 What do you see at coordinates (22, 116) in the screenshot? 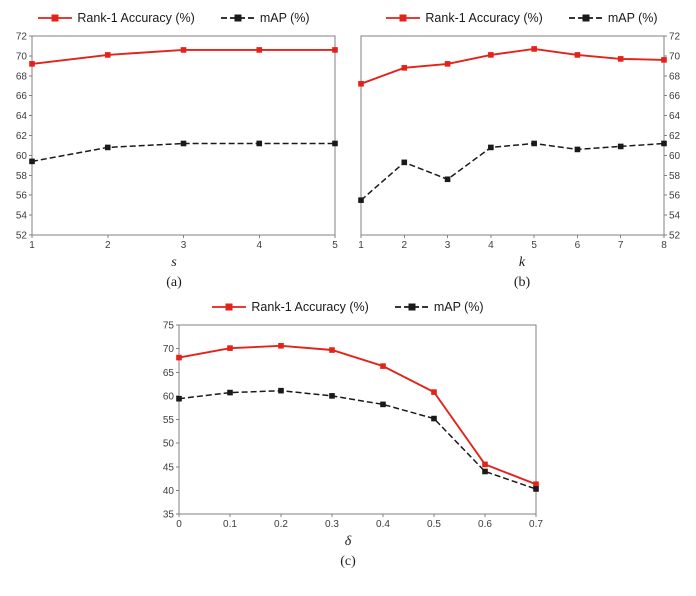
I see `y-tick-label: 64` at bounding box center [22, 116].